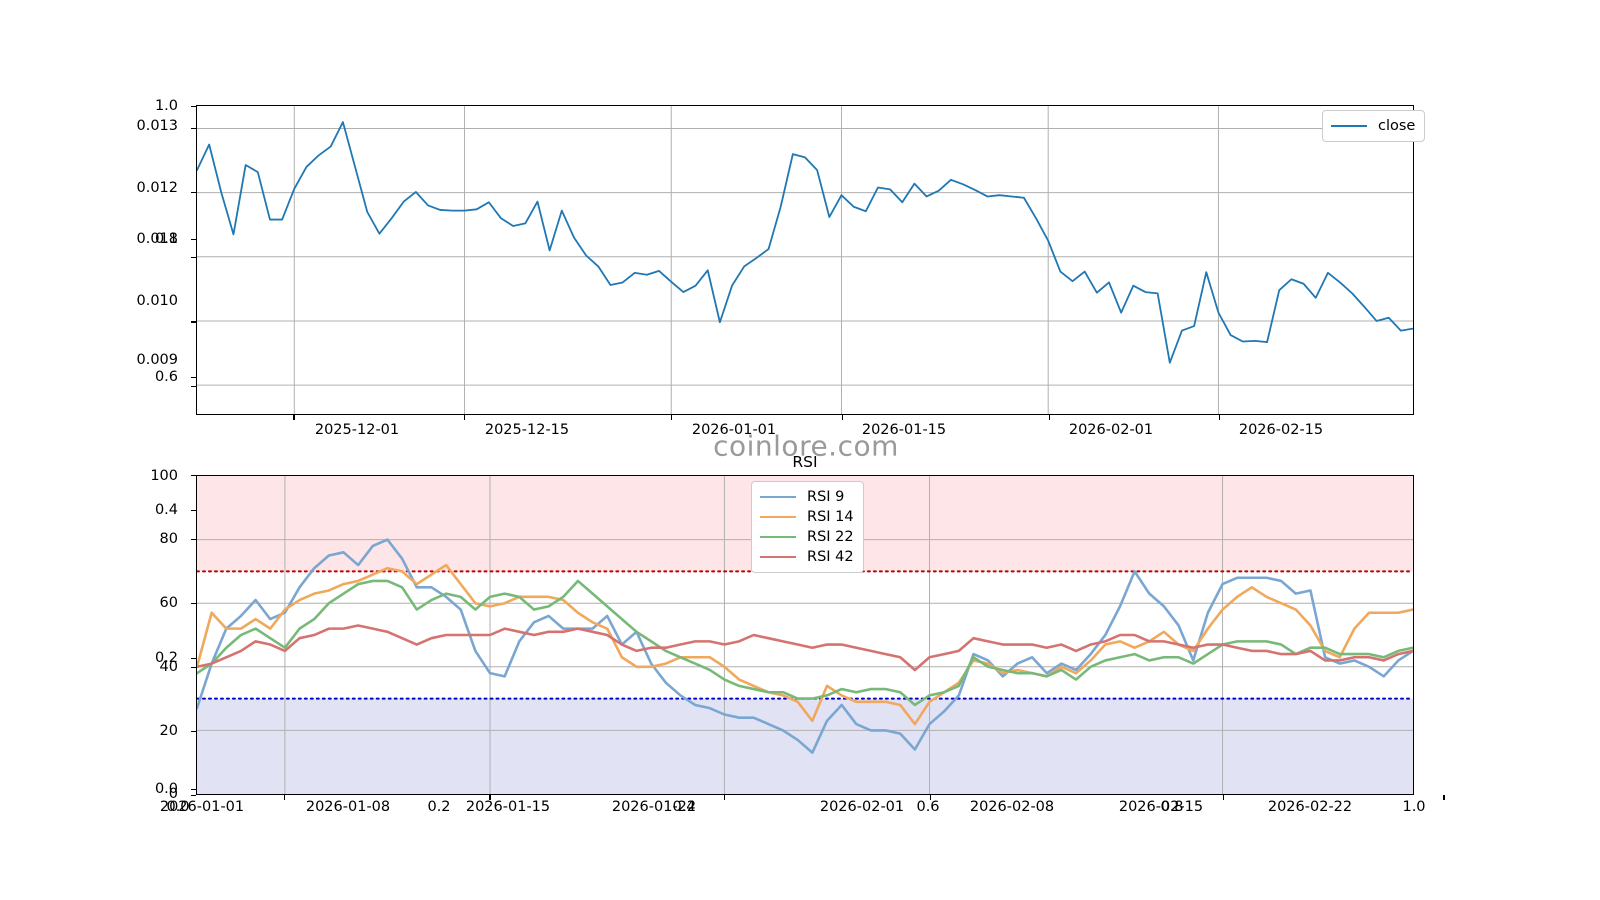 The image size is (1600, 900). I want to click on rsi-y-norm-tick-label: 0.2, so click(166, 657).